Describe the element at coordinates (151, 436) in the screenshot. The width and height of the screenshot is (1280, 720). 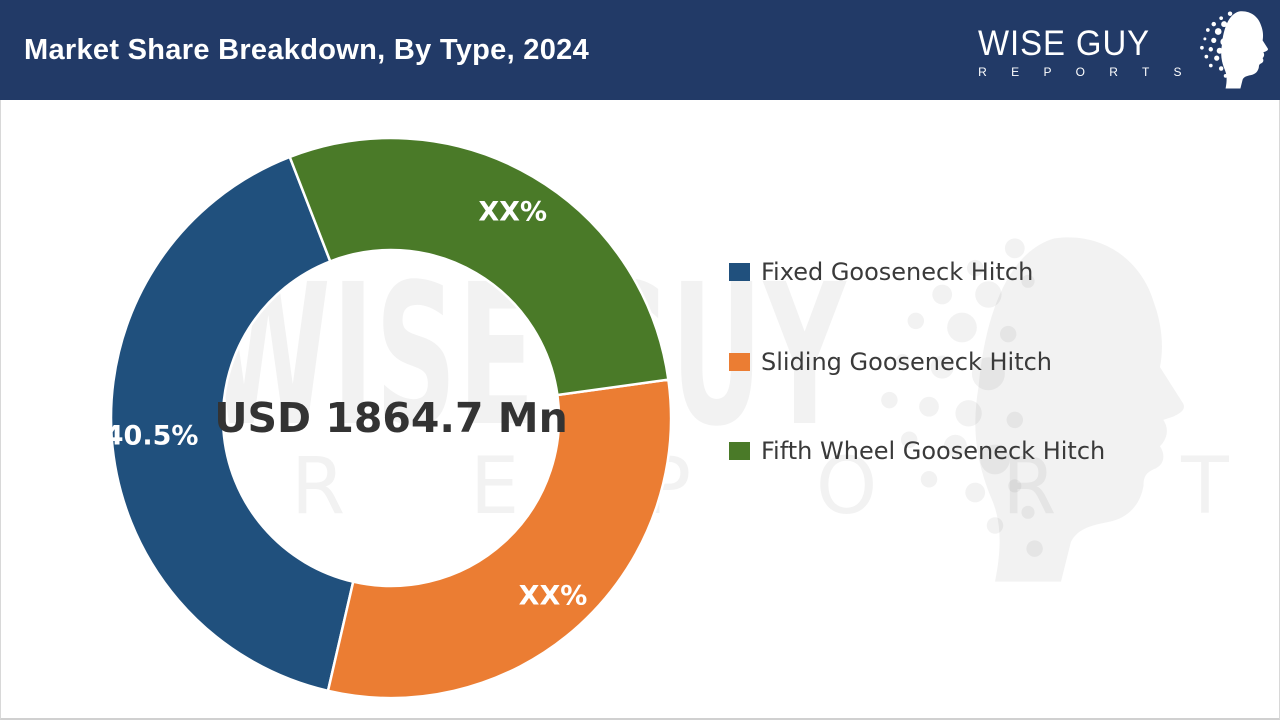
I see `slice-percentage-label: 40.5%` at that location.